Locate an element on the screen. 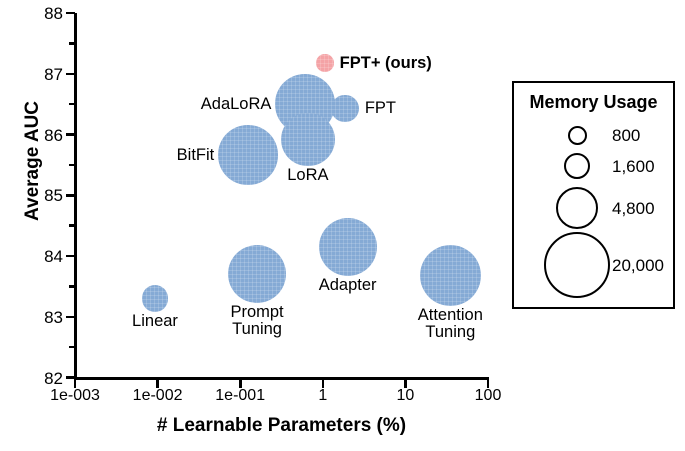  y-tick-label: 85 is located at coordinates (53, 196).